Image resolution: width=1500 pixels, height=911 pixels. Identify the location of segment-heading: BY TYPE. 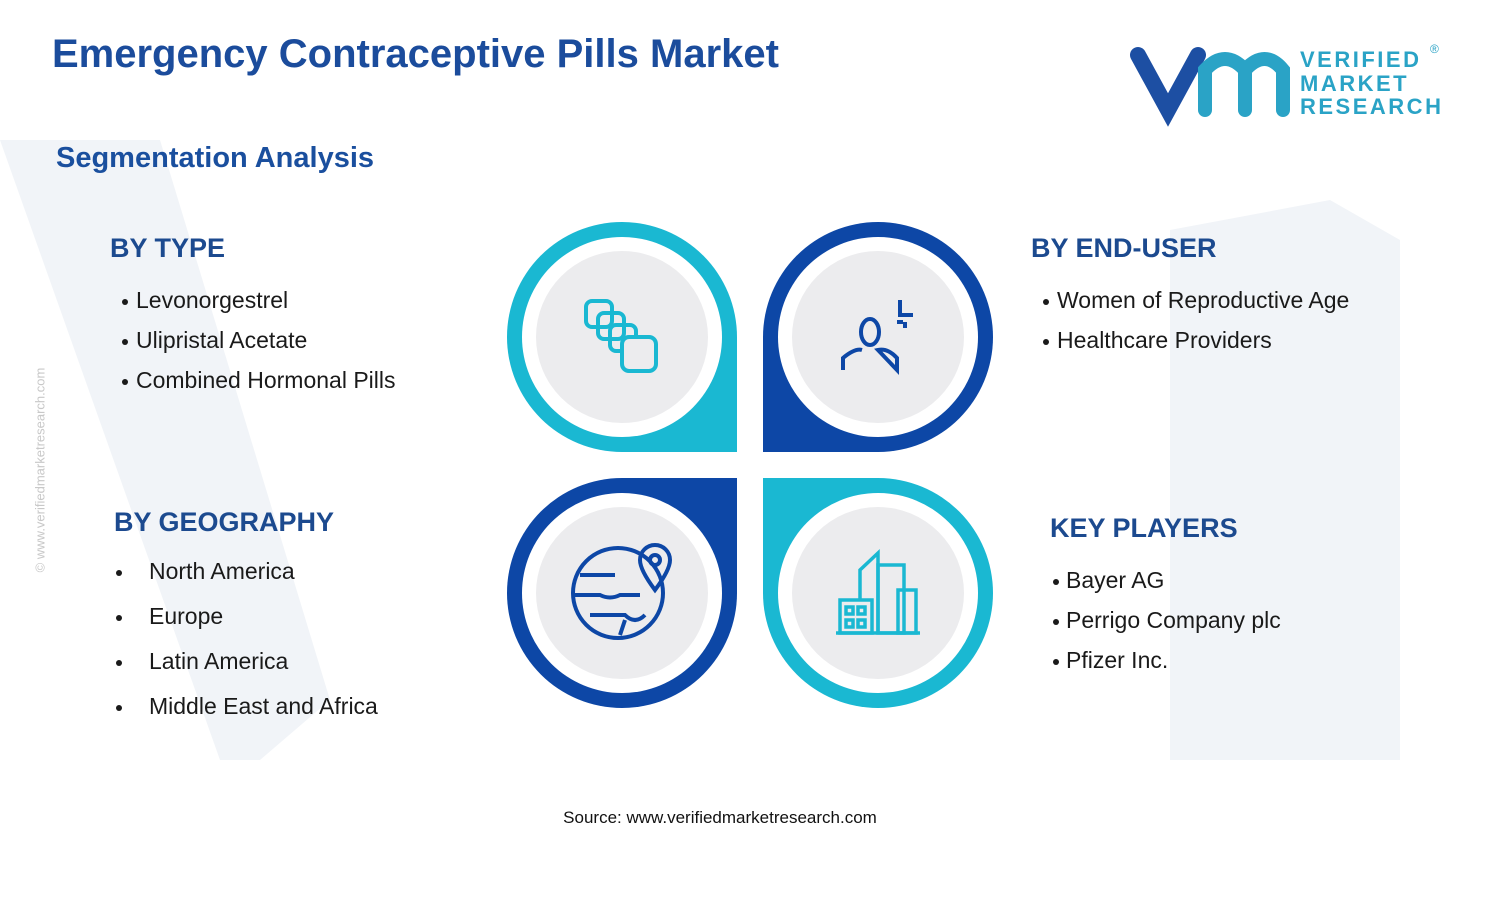
(168, 248).